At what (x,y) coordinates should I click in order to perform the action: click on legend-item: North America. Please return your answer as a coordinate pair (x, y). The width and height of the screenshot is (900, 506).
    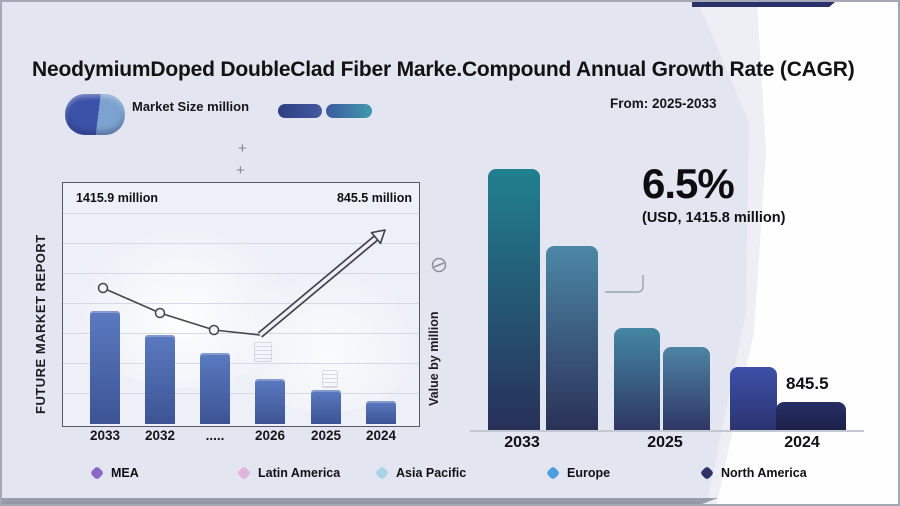
    Looking at the image, I should click on (753, 473).